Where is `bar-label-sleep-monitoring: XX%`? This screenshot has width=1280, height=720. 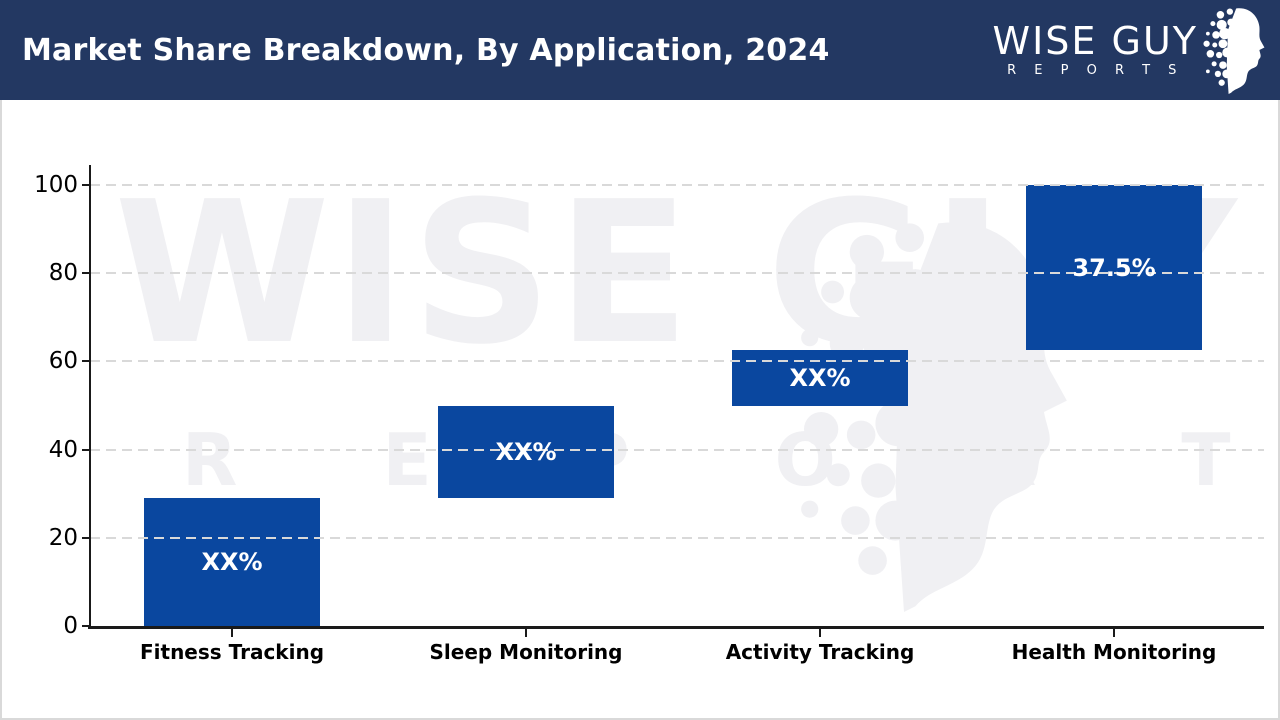
bar-label-sleep-monitoring: XX% is located at coordinates (526, 451).